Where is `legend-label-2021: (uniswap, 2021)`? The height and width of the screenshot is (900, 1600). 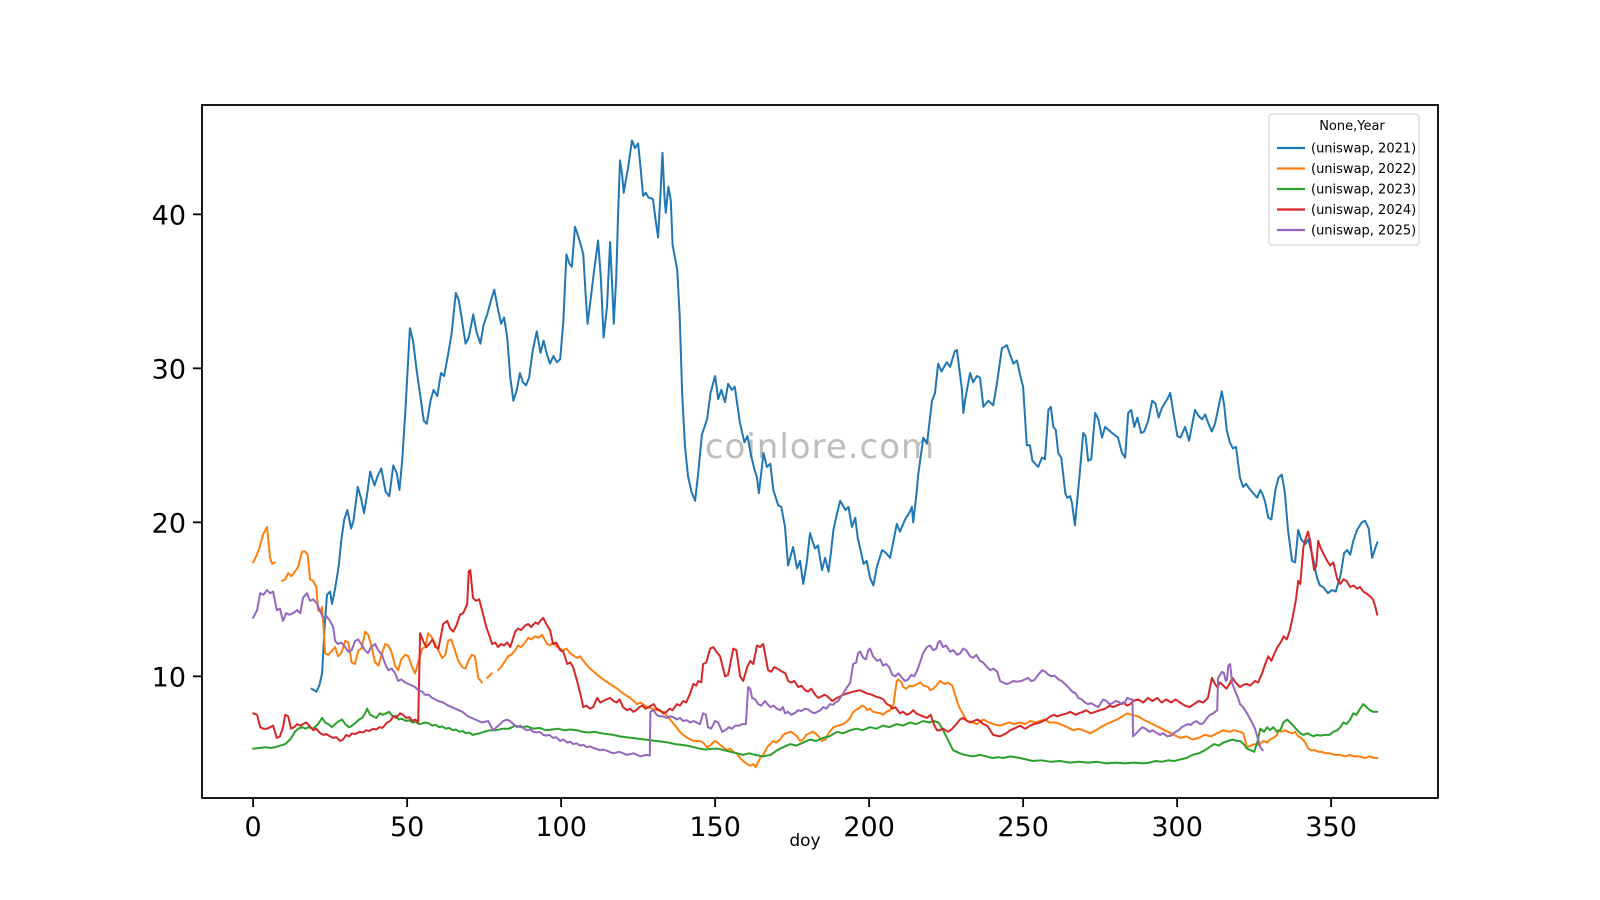 legend-label-2021: (uniswap, 2021) is located at coordinates (1363, 149).